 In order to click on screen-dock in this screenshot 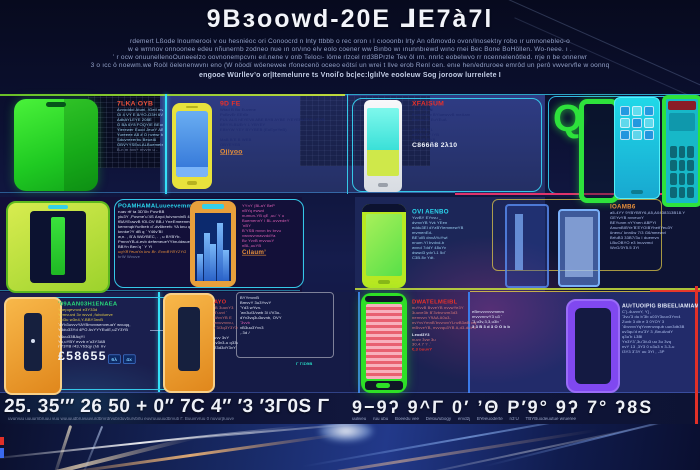, I will do `click(192, 172)`.